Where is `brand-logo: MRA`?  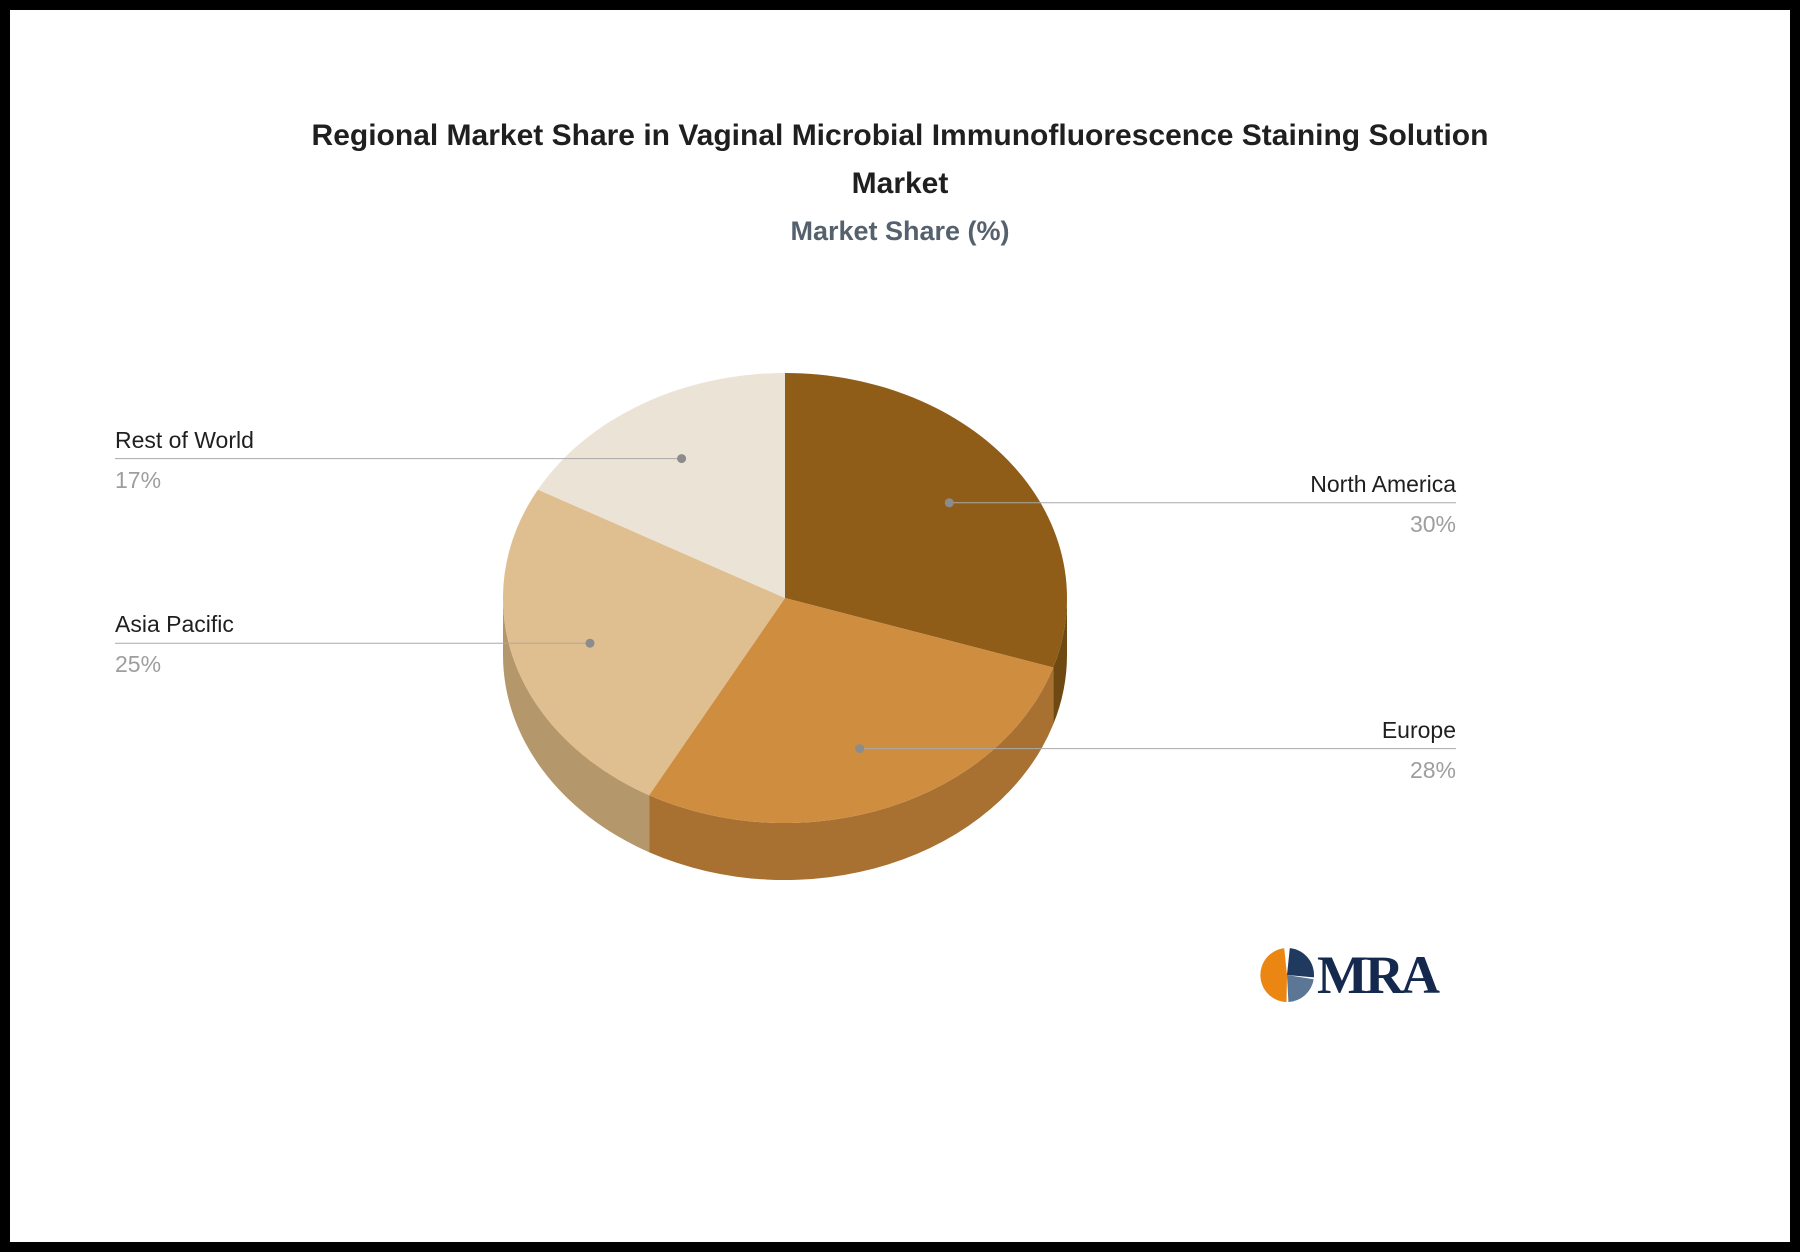
brand-logo: MRA is located at coordinates (1349, 975).